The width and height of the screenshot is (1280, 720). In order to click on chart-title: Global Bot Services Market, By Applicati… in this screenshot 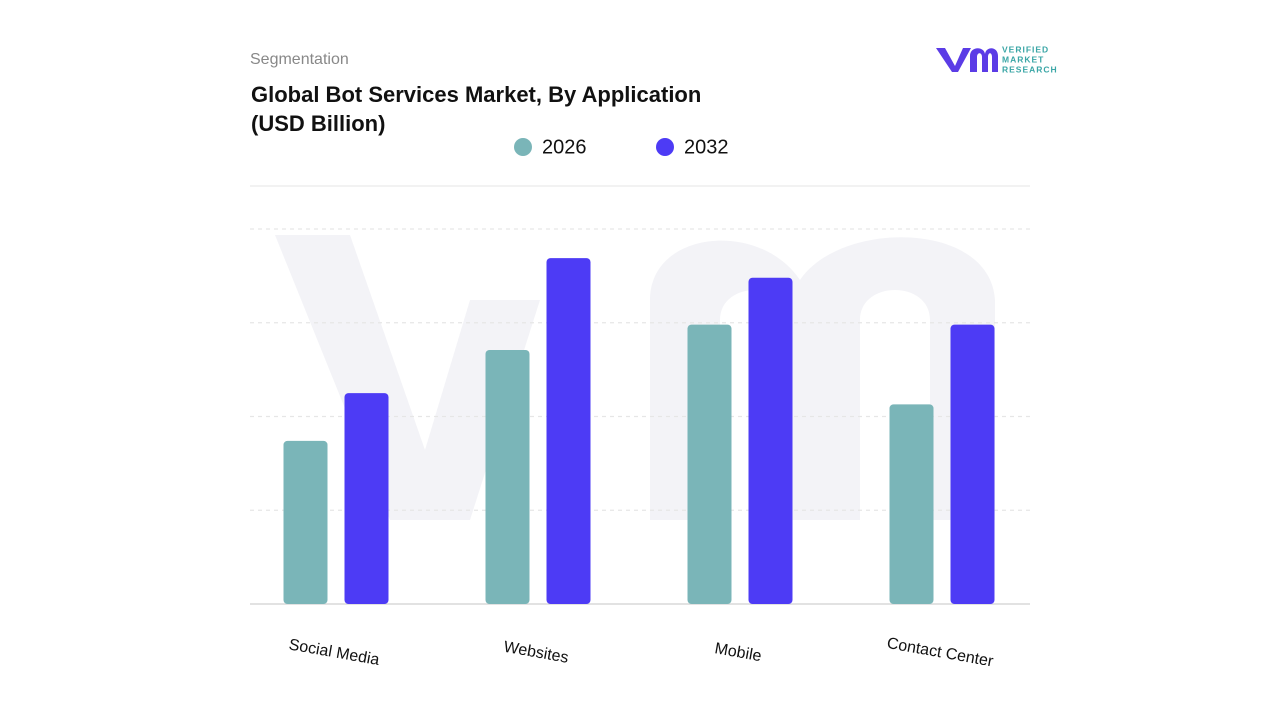, I will do `click(476, 94)`.